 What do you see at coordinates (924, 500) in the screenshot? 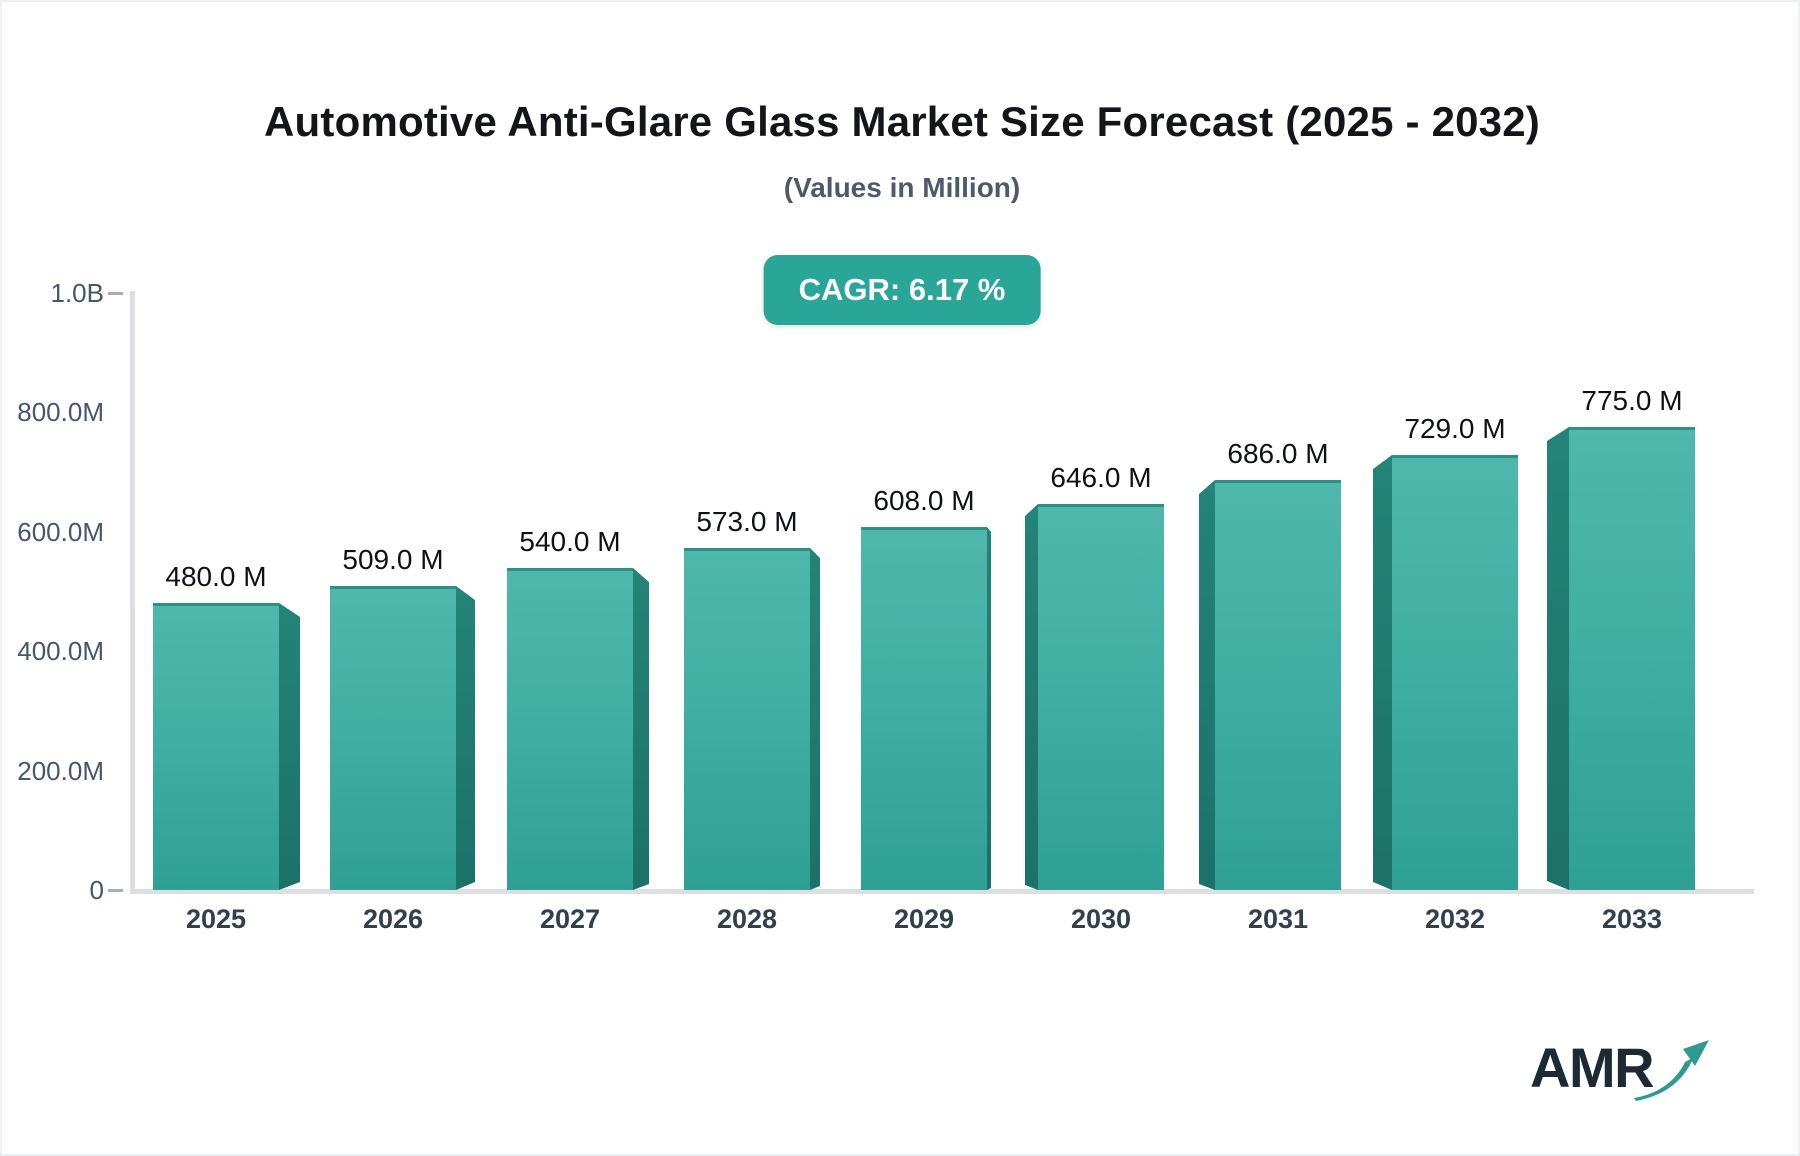
I see `bar-value-label-2029: 608.0 M` at bounding box center [924, 500].